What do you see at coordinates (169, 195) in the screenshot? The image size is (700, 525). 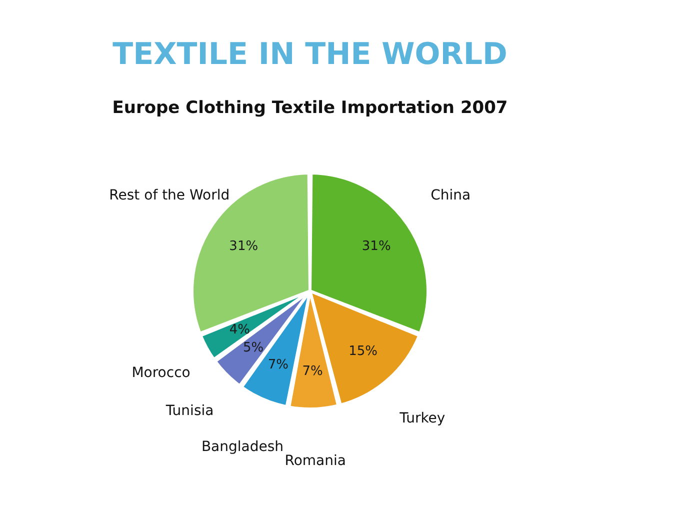 I see `slice-label: Rest of the World` at bounding box center [169, 195].